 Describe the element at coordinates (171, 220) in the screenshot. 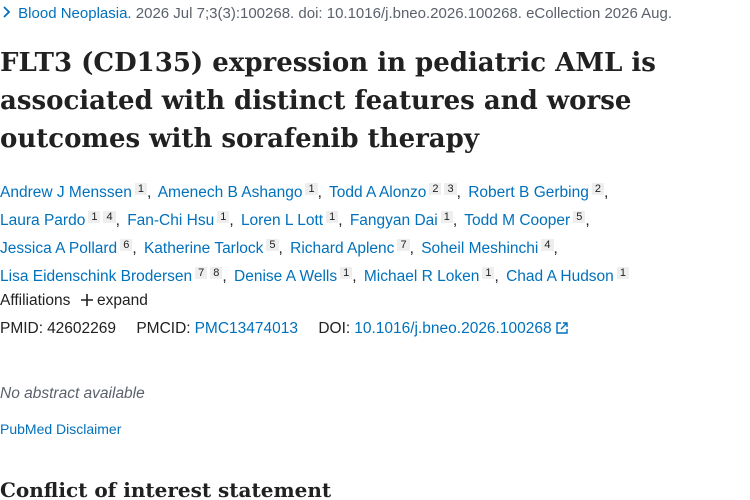

I see `author-link: Fan-Chi Hsu` at that location.